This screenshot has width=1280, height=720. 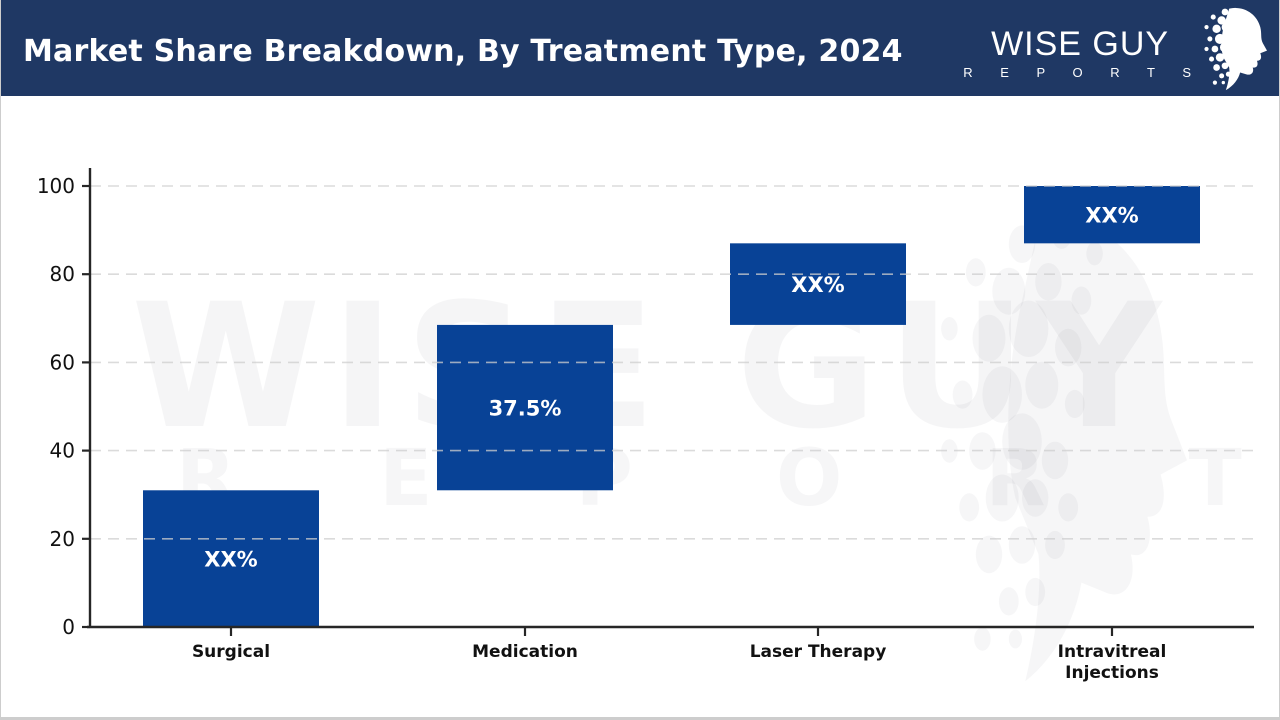 I want to click on y-tick-label: 100, so click(x=56, y=186).